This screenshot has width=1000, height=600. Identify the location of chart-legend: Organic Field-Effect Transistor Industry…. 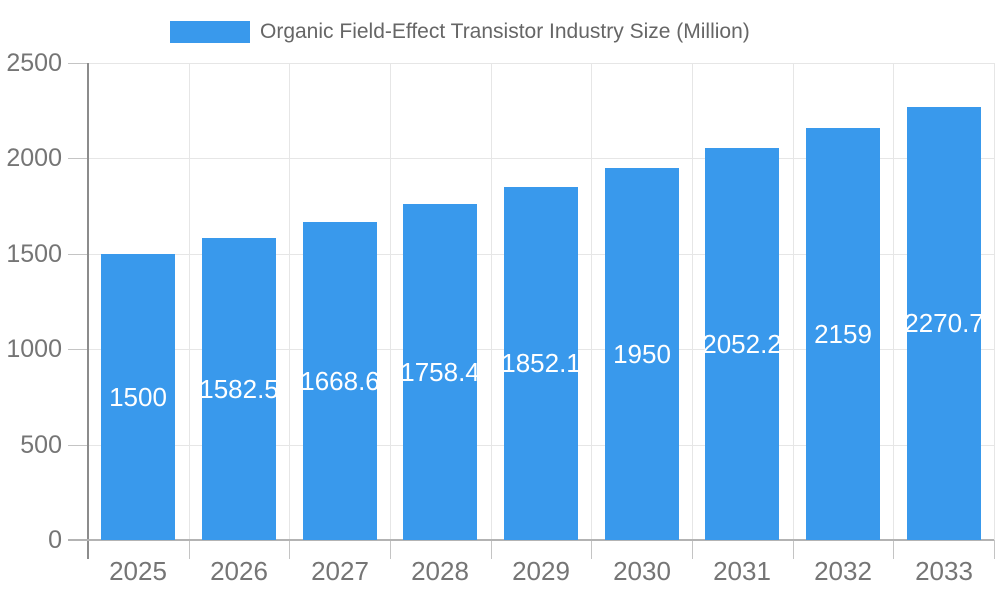
(460, 32).